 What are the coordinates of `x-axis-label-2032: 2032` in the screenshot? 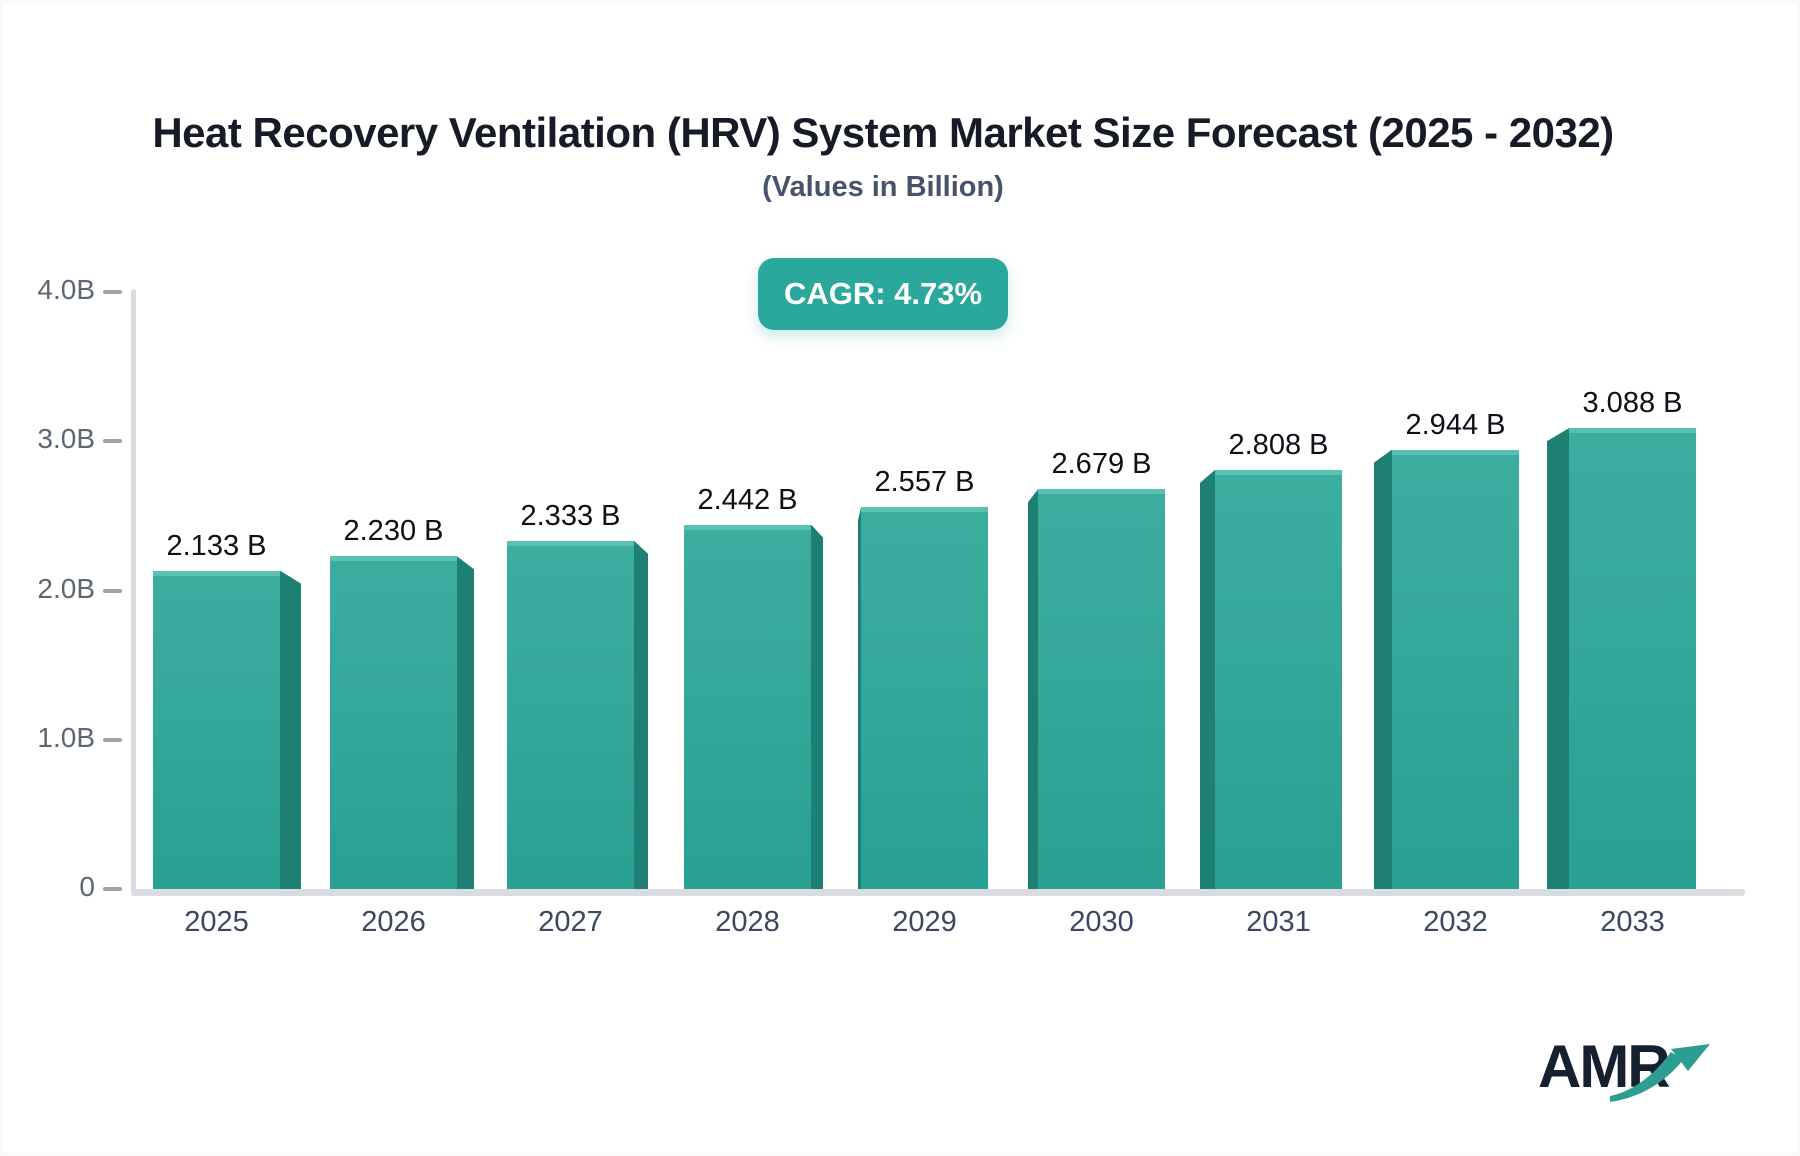 It's located at (1455, 922).